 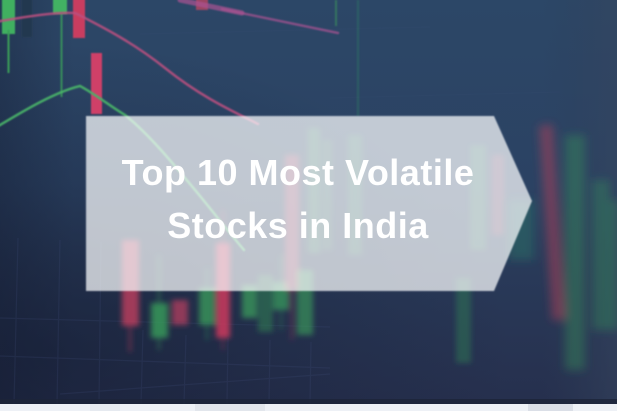 I want to click on footer-strip, so click(x=308, y=405).